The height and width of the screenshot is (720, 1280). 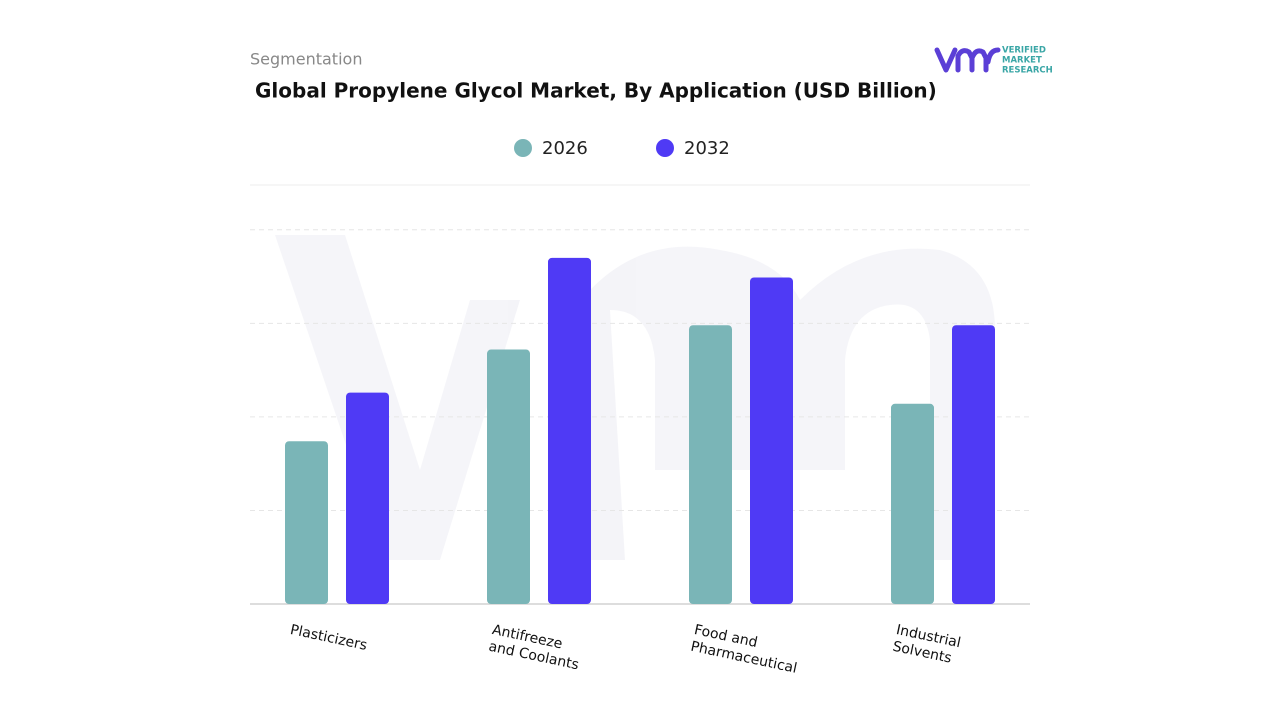 I want to click on logo: VERIFIED MARKET RESEARCH, so click(x=993, y=61).